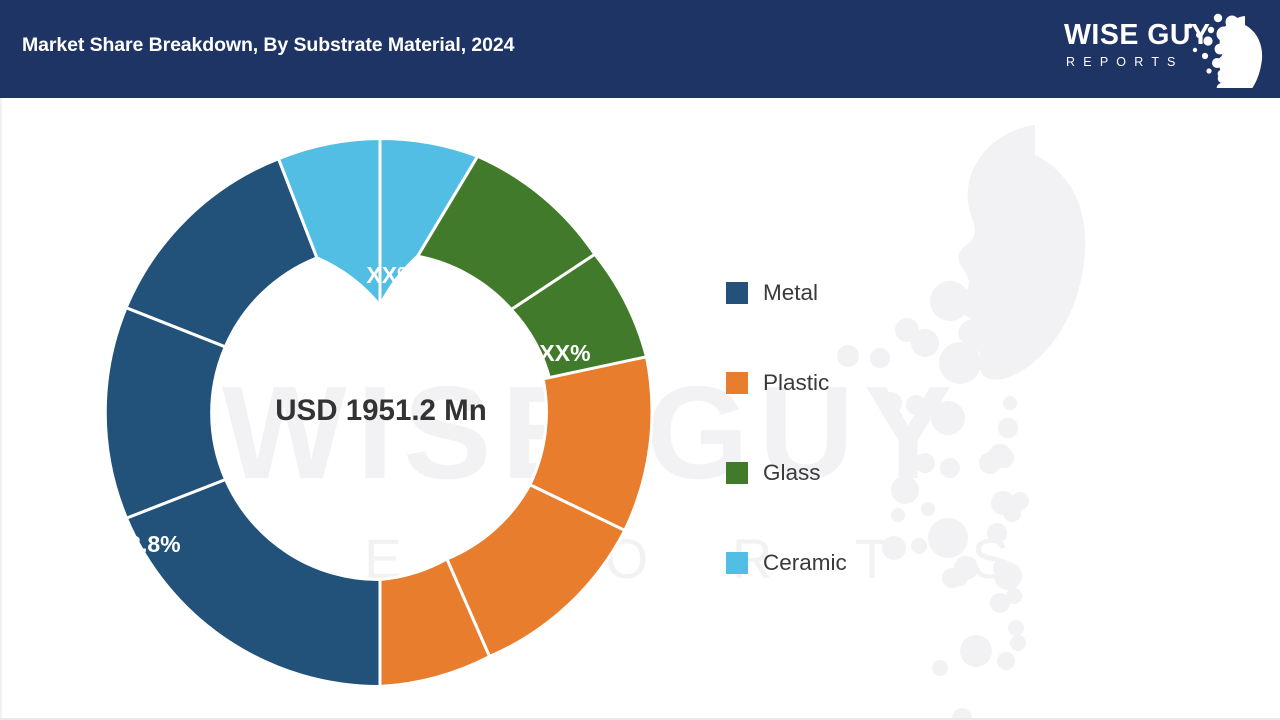 Image resolution: width=1280 pixels, height=720 pixels. What do you see at coordinates (851, 473) in the screenshot?
I see `legend-item-glass: Glass` at bounding box center [851, 473].